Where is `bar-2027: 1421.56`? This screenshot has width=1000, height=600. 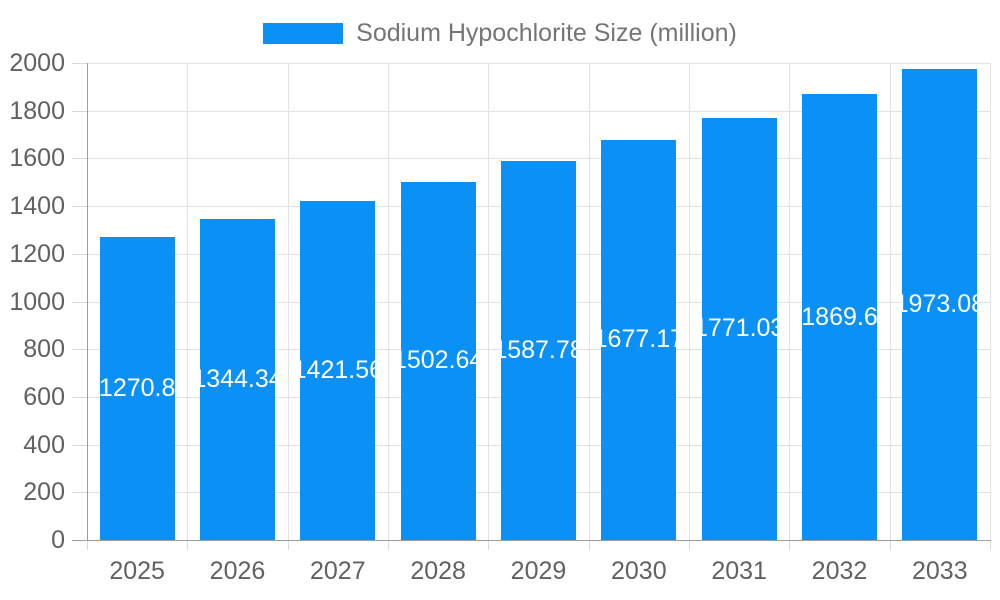
bar-2027: 1421.56 is located at coordinates (338, 370).